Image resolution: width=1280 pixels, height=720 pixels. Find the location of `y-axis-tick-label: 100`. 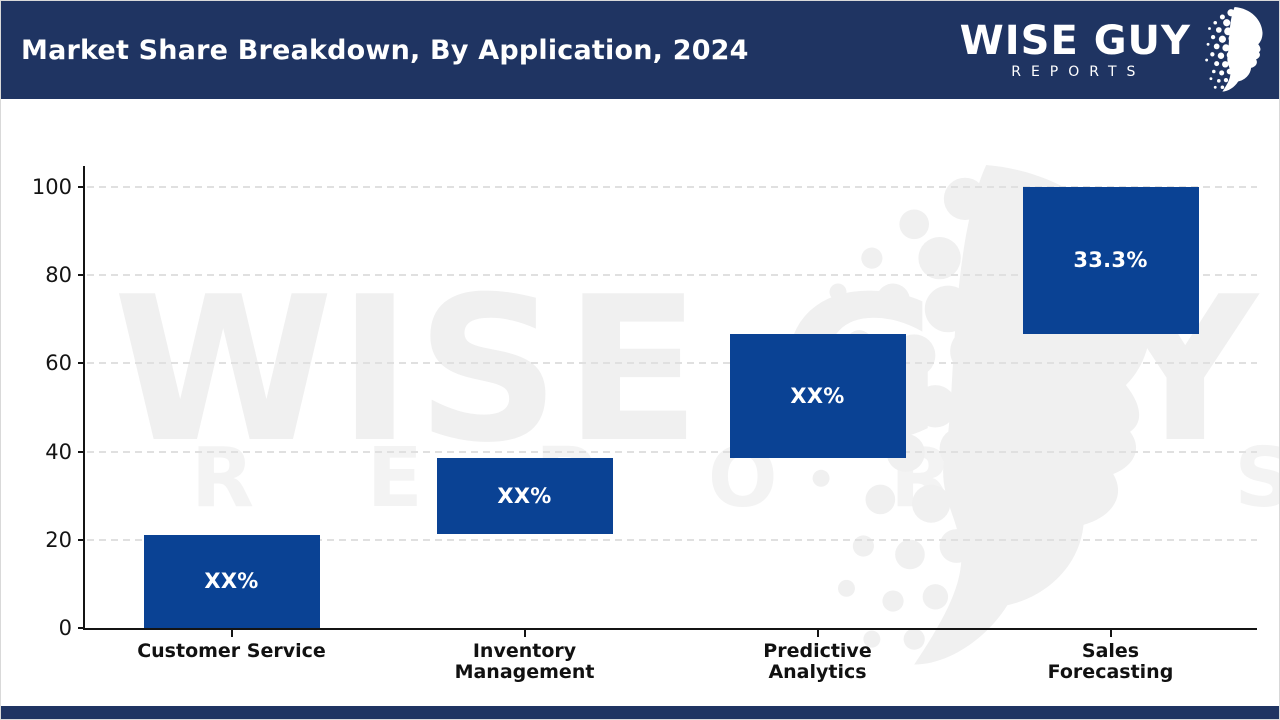

y-axis-tick-label: 100 is located at coordinates (51, 187).